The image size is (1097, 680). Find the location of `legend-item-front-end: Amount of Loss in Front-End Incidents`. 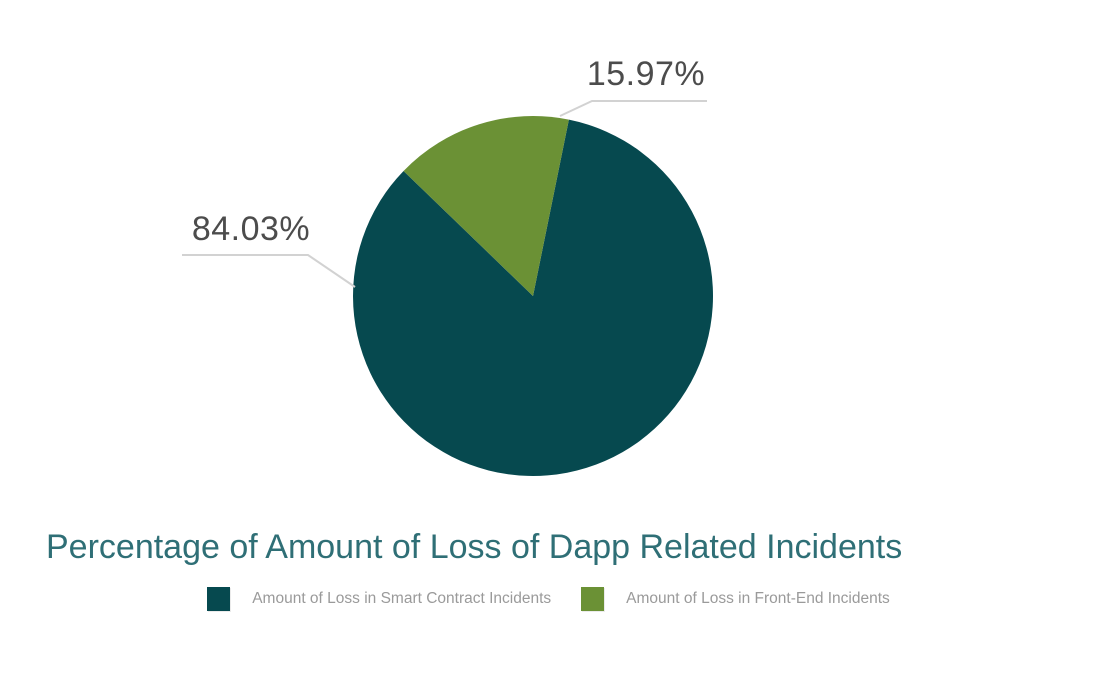

legend-item-front-end: Amount of Loss in Front-End Incidents is located at coordinates (735, 599).